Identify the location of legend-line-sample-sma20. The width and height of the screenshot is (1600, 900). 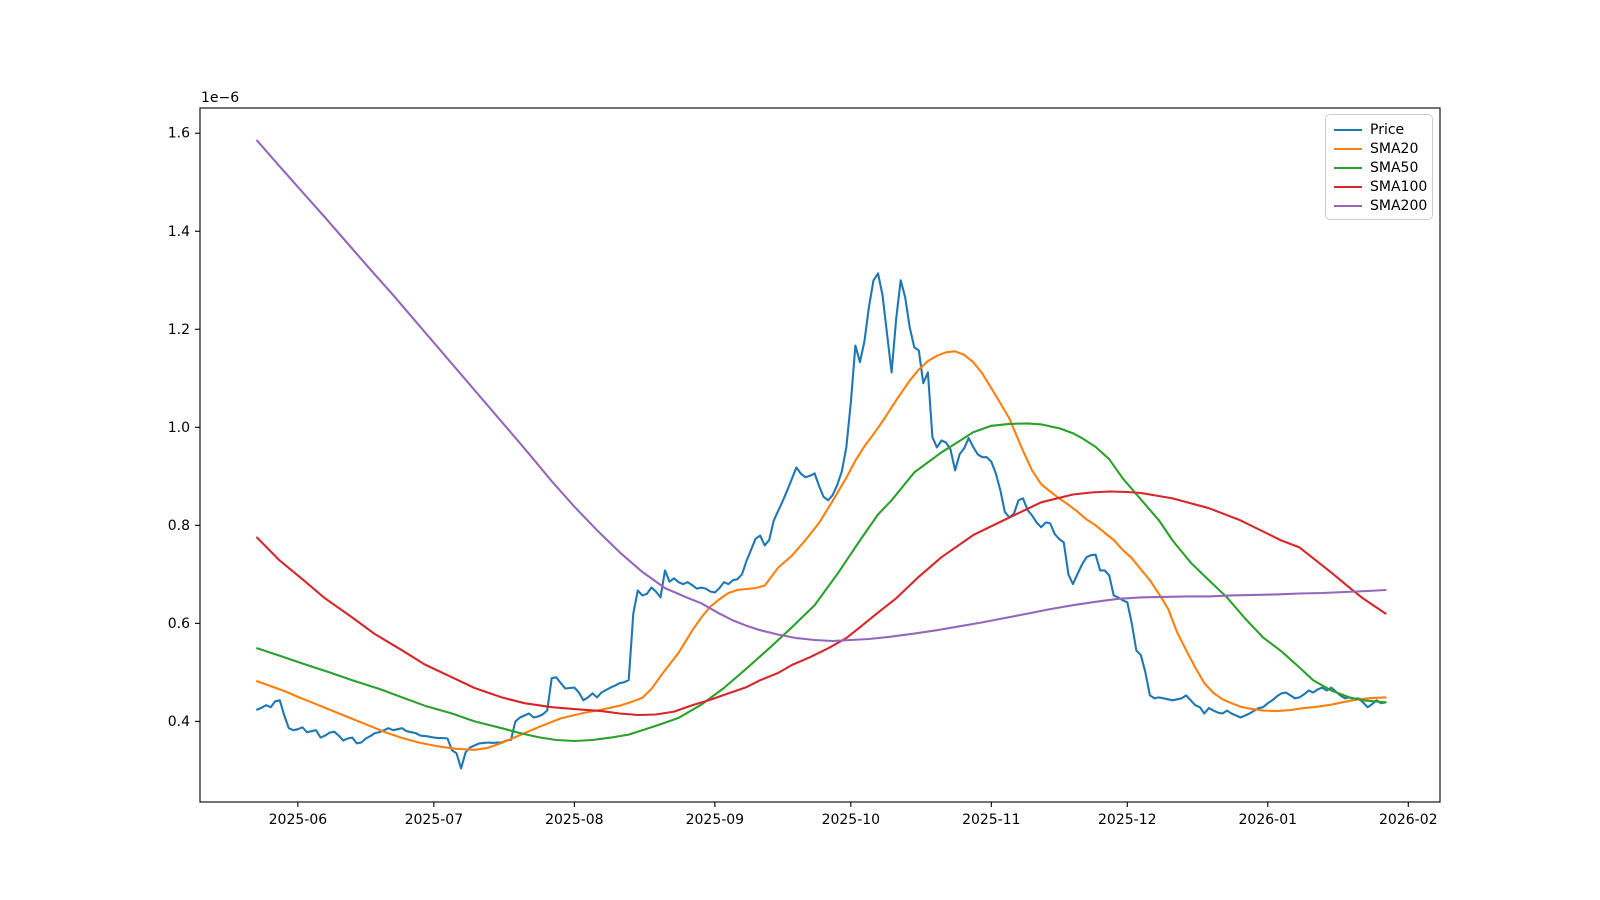
(1348, 148).